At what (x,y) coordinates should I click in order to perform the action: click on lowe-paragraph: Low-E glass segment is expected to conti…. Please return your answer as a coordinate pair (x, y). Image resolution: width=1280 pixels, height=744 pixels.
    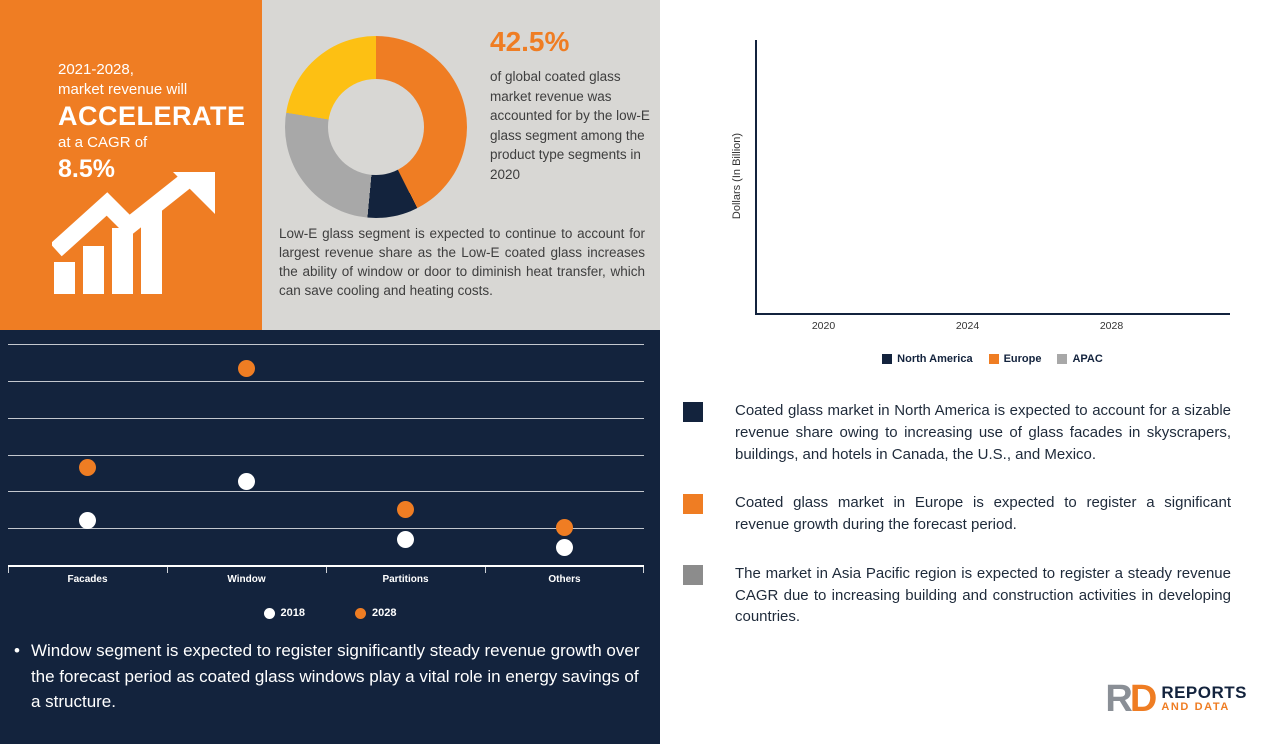
    Looking at the image, I should click on (462, 262).